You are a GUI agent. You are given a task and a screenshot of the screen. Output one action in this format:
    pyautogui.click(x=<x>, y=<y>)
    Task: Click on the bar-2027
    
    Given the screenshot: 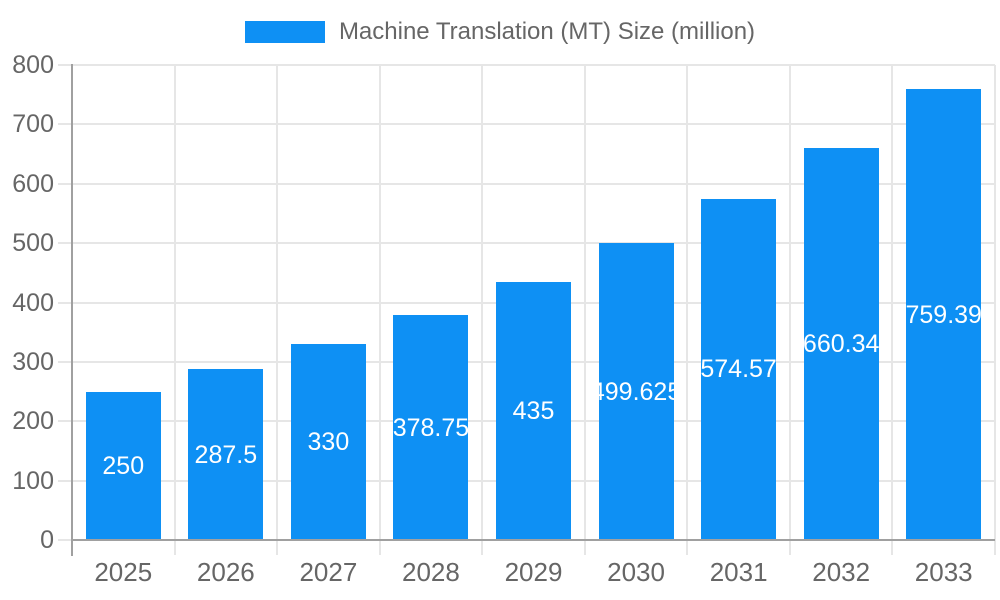 What is the action you would take?
    pyautogui.click(x=328, y=442)
    